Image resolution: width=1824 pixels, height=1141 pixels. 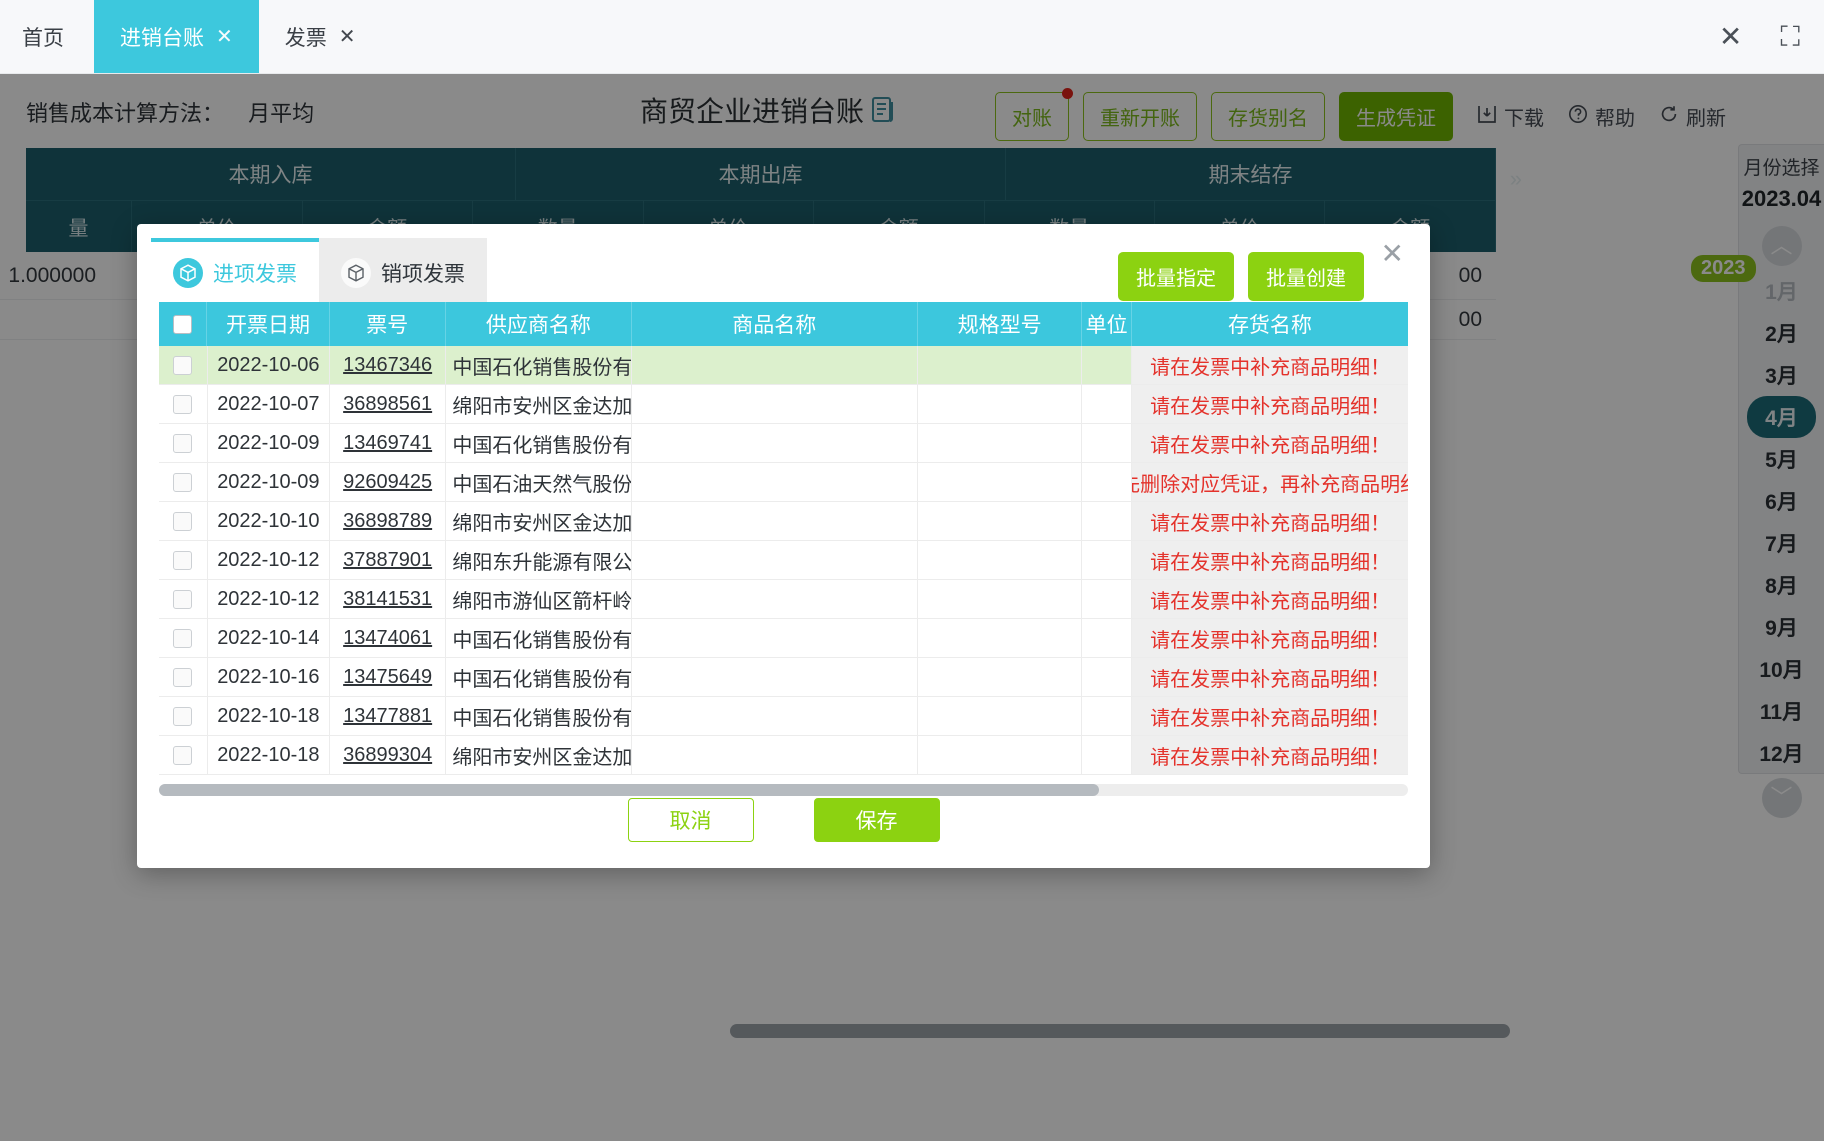 What do you see at coordinates (388, 364) in the screenshot?
I see `invoice-number-link: 13467346` at bounding box center [388, 364].